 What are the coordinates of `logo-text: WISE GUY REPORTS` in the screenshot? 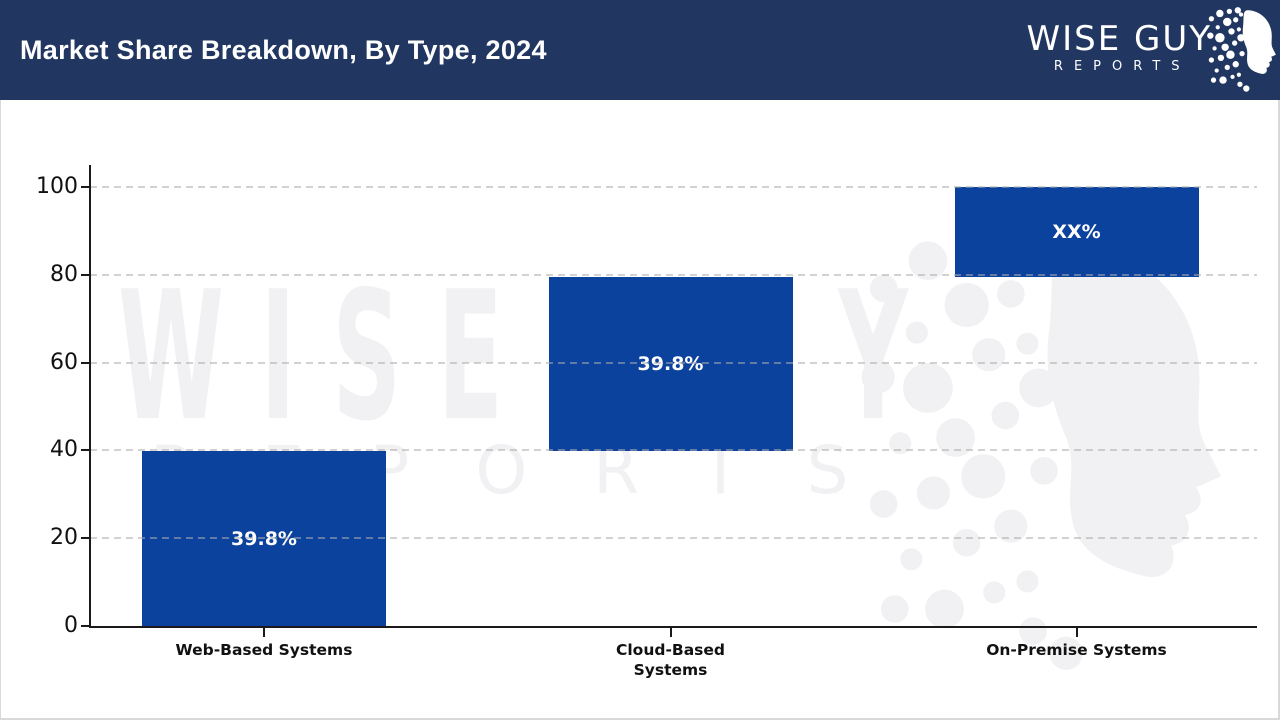 It's located at (1119, 47).